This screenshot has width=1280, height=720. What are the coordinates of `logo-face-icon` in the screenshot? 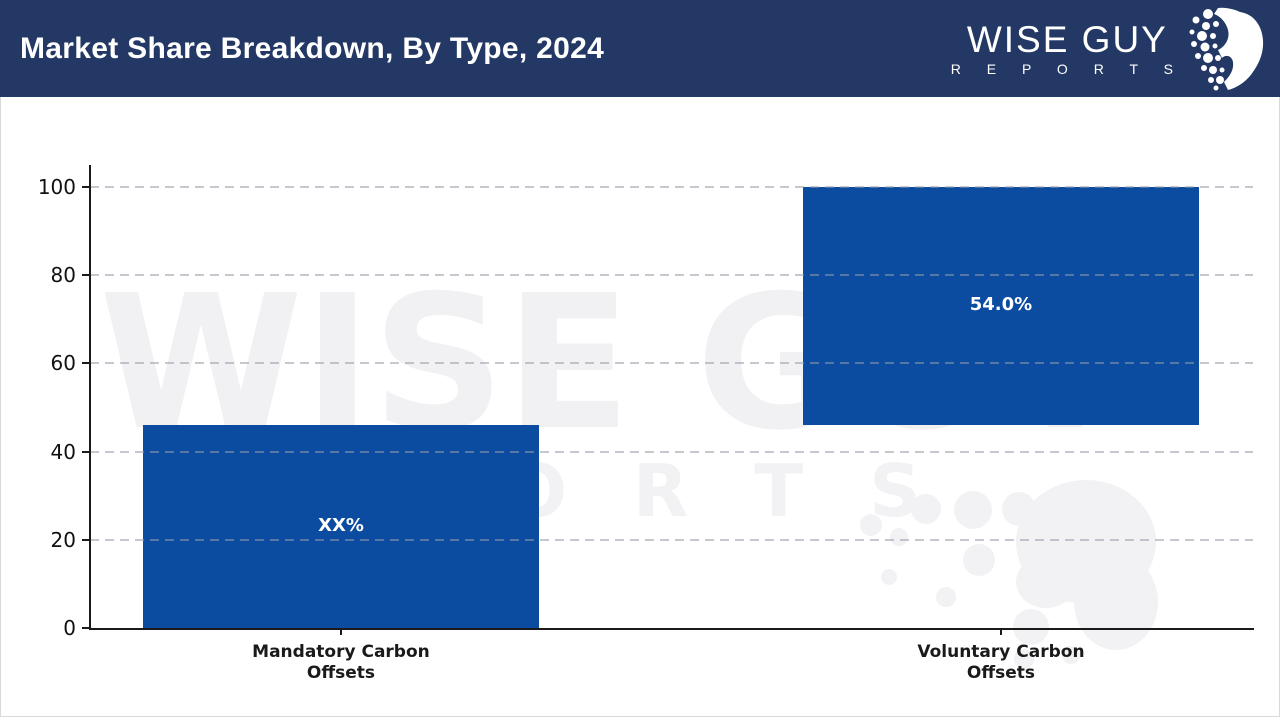 It's located at (1226, 48).